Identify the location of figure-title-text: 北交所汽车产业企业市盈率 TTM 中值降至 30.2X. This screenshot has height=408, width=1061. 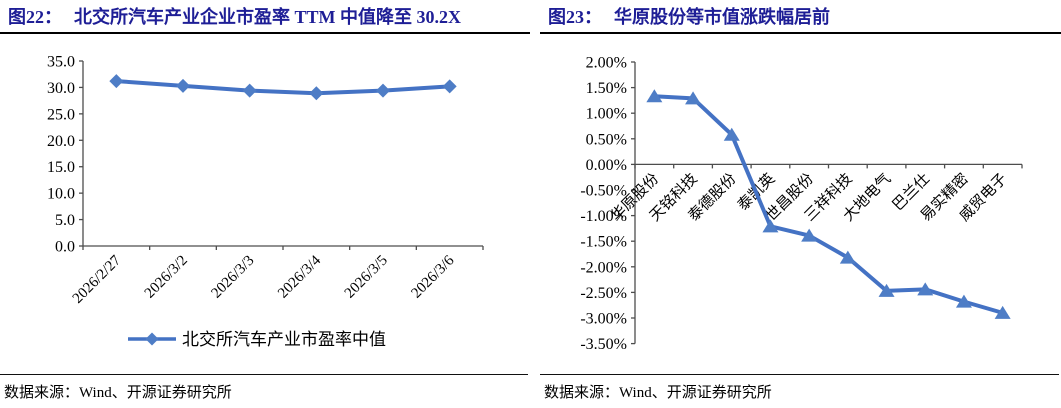
(267, 17).